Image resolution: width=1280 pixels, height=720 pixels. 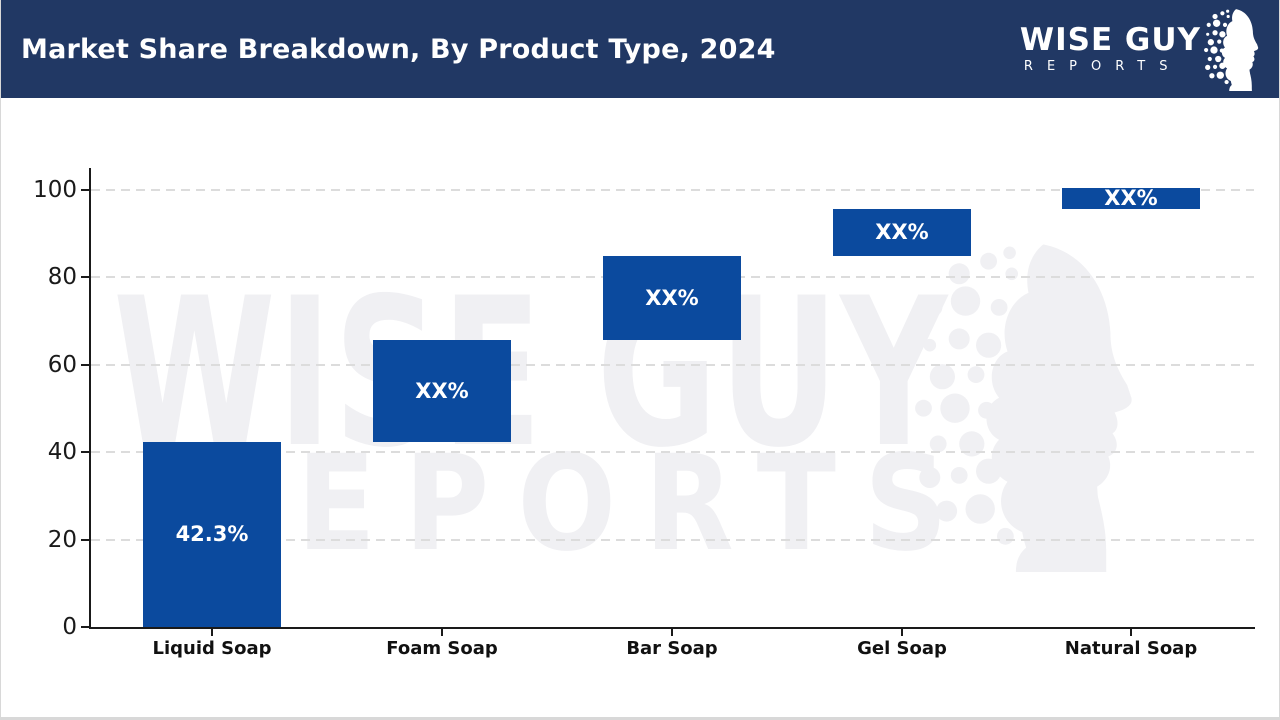 I want to click on y-axis-tick-label: 100, so click(x=55, y=189).